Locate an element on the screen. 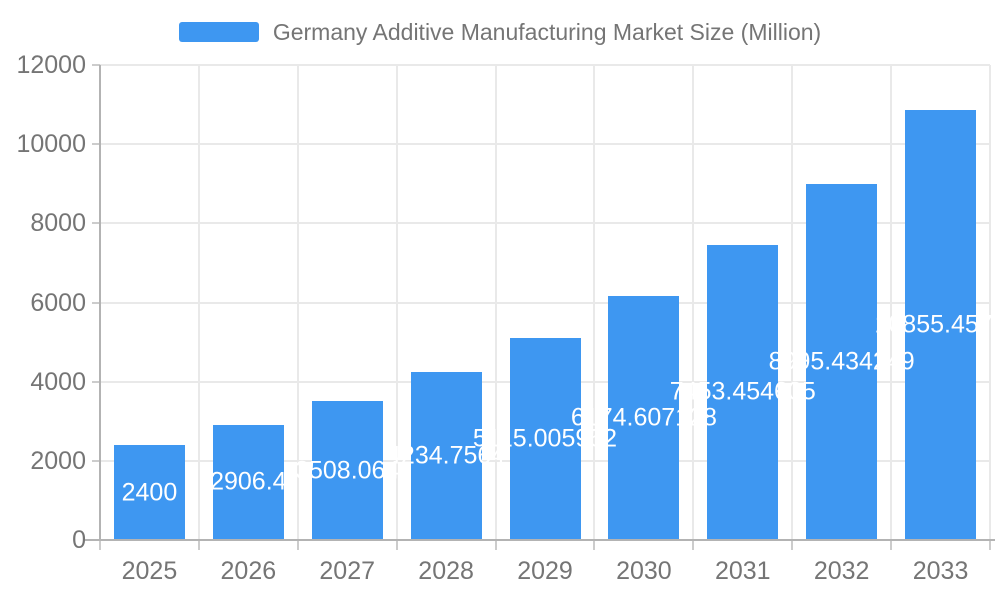 The width and height of the screenshot is (1000, 600). y-axis-tick-label: 0 is located at coordinates (79, 540).